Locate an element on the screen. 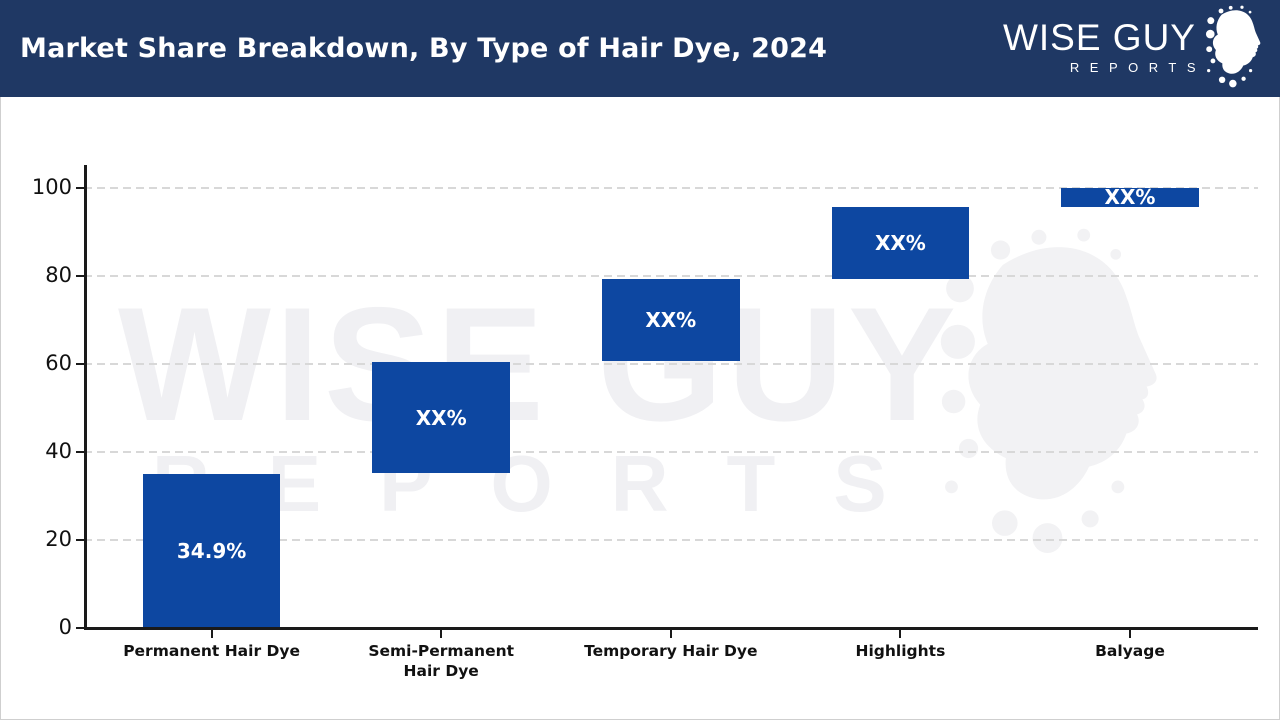 The height and width of the screenshot is (720, 1280). category-label: Balyage is located at coordinates (1130, 650).